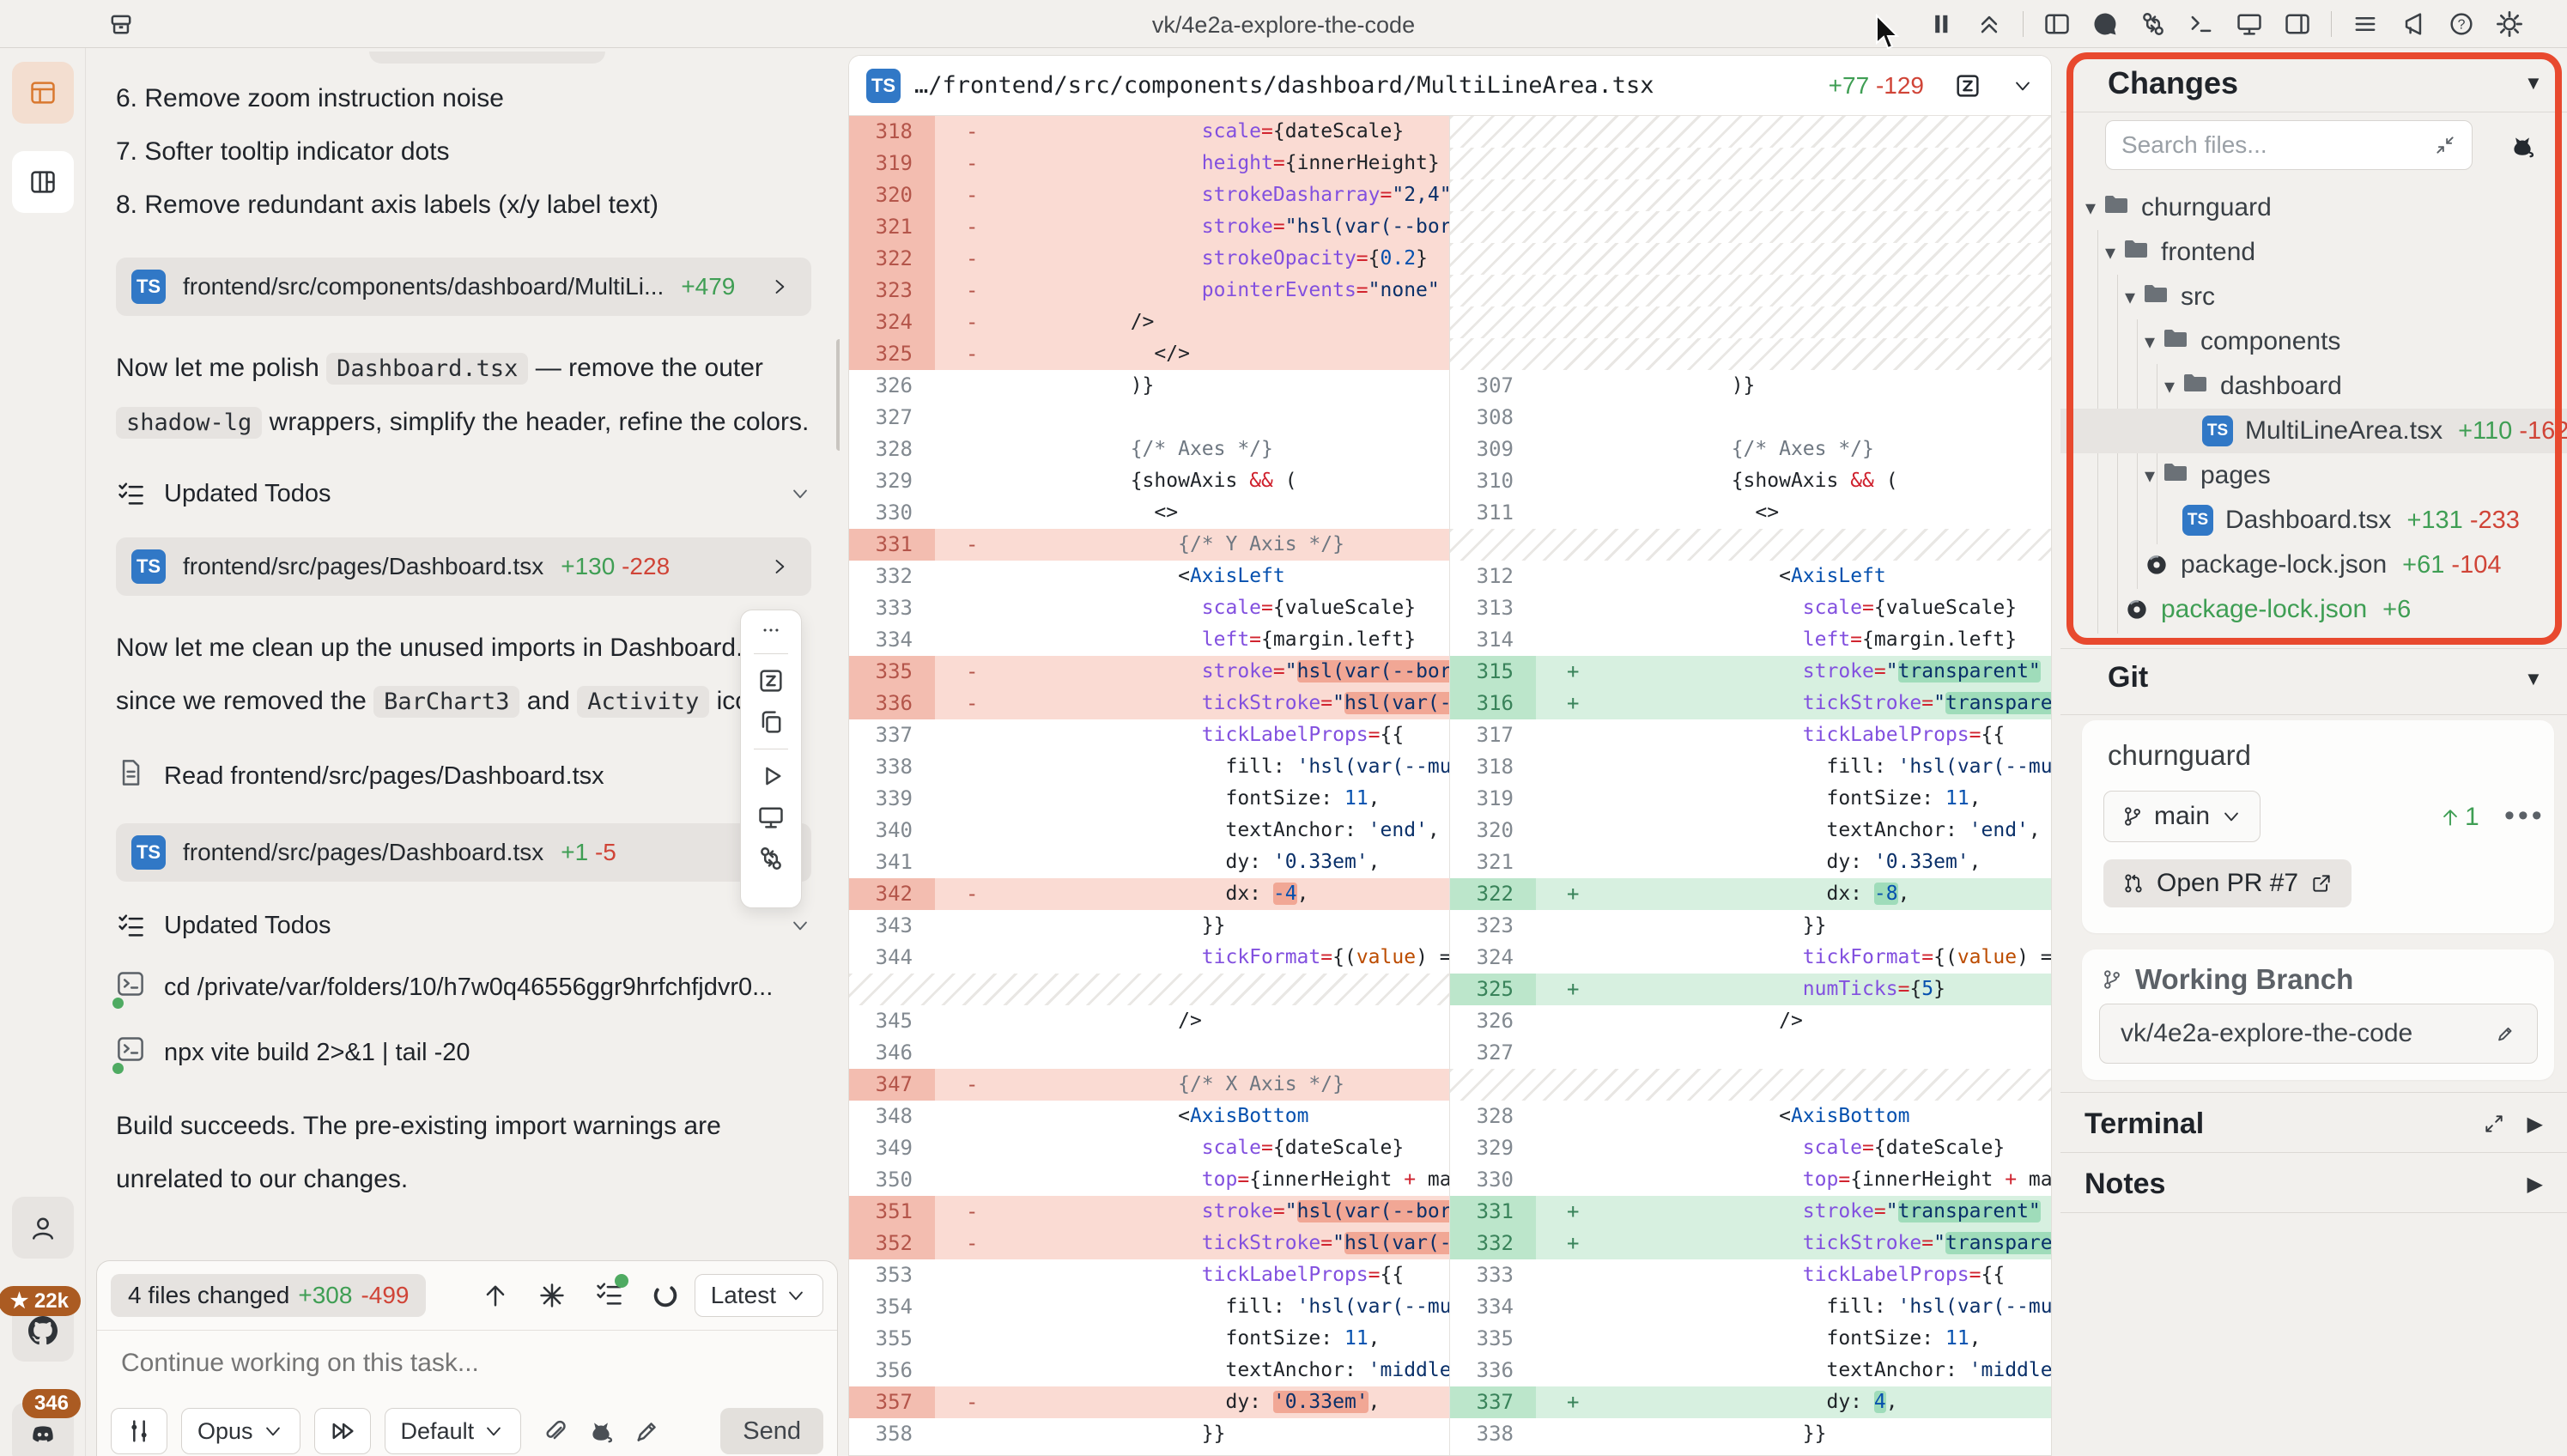 Image resolution: width=2567 pixels, height=1456 pixels. I want to click on kanban-icon, so click(43, 182).